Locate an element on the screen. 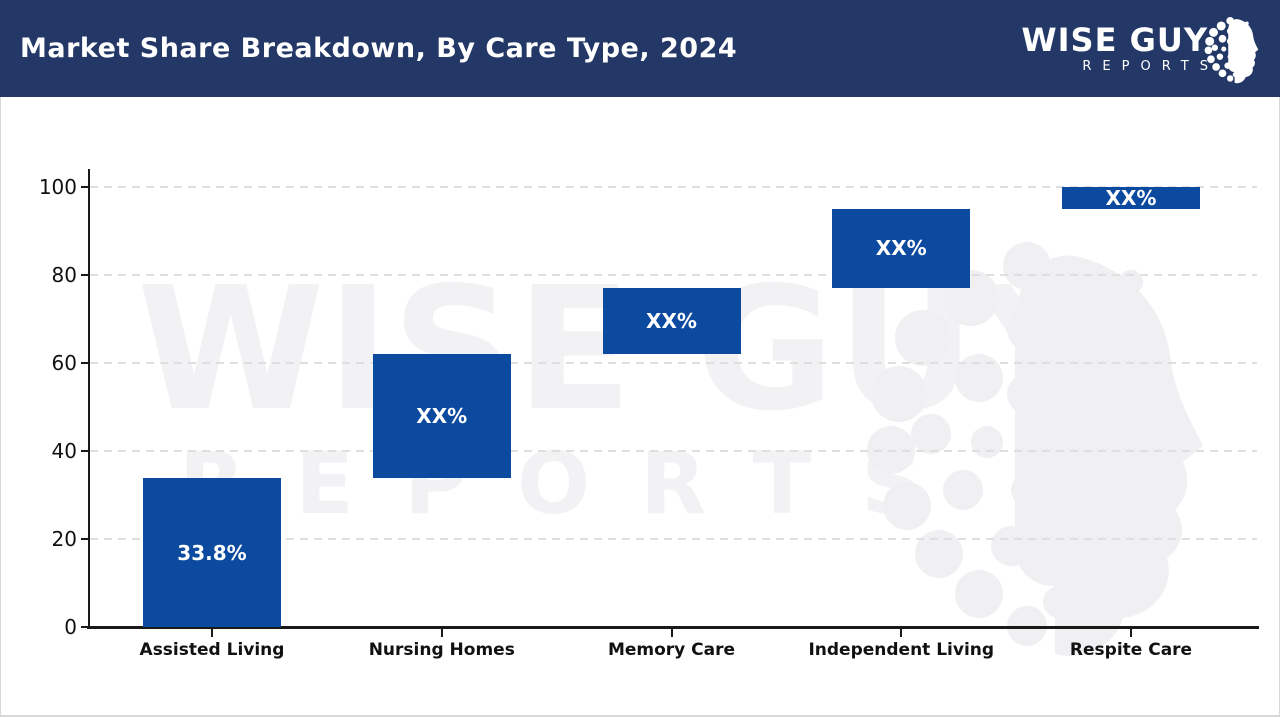 The height and width of the screenshot is (720, 1280). bar-assisted-living is located at coordinates (212, 552).